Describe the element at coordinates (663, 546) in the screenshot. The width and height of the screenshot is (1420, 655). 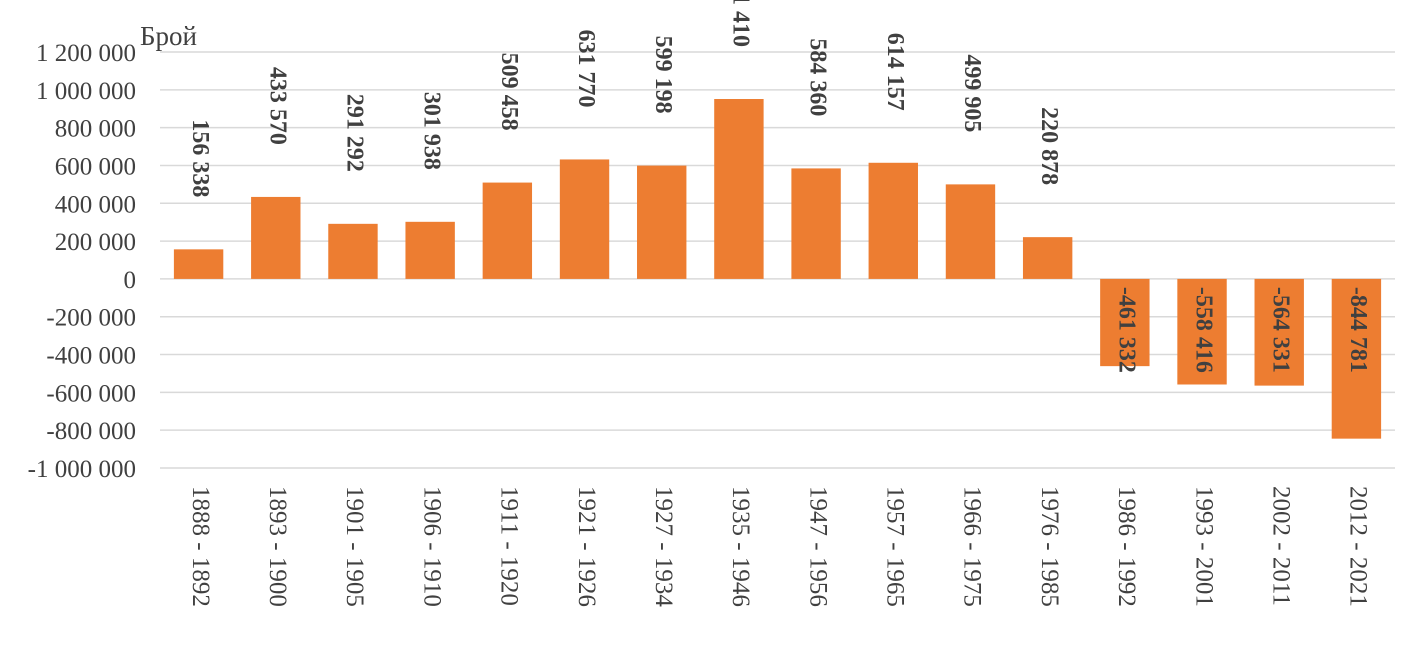
I see `x-tick-label: 1927 - 1934` at that location.